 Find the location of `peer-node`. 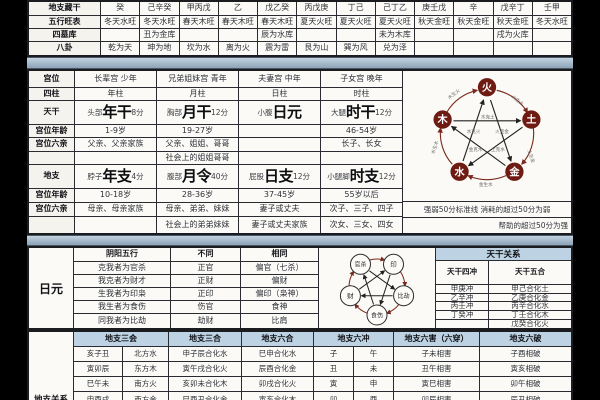

peer-node is located at coordinates (404, 296).